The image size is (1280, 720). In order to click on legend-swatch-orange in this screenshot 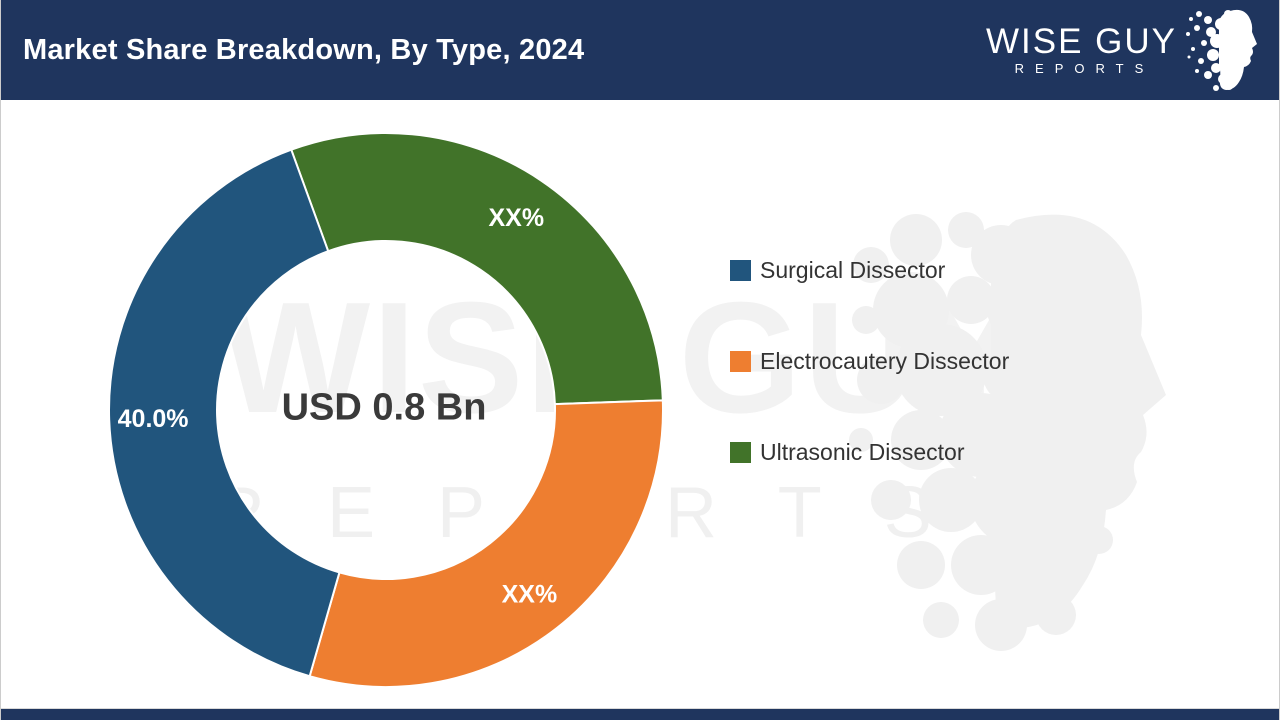, I will do `click(740, 361)`.